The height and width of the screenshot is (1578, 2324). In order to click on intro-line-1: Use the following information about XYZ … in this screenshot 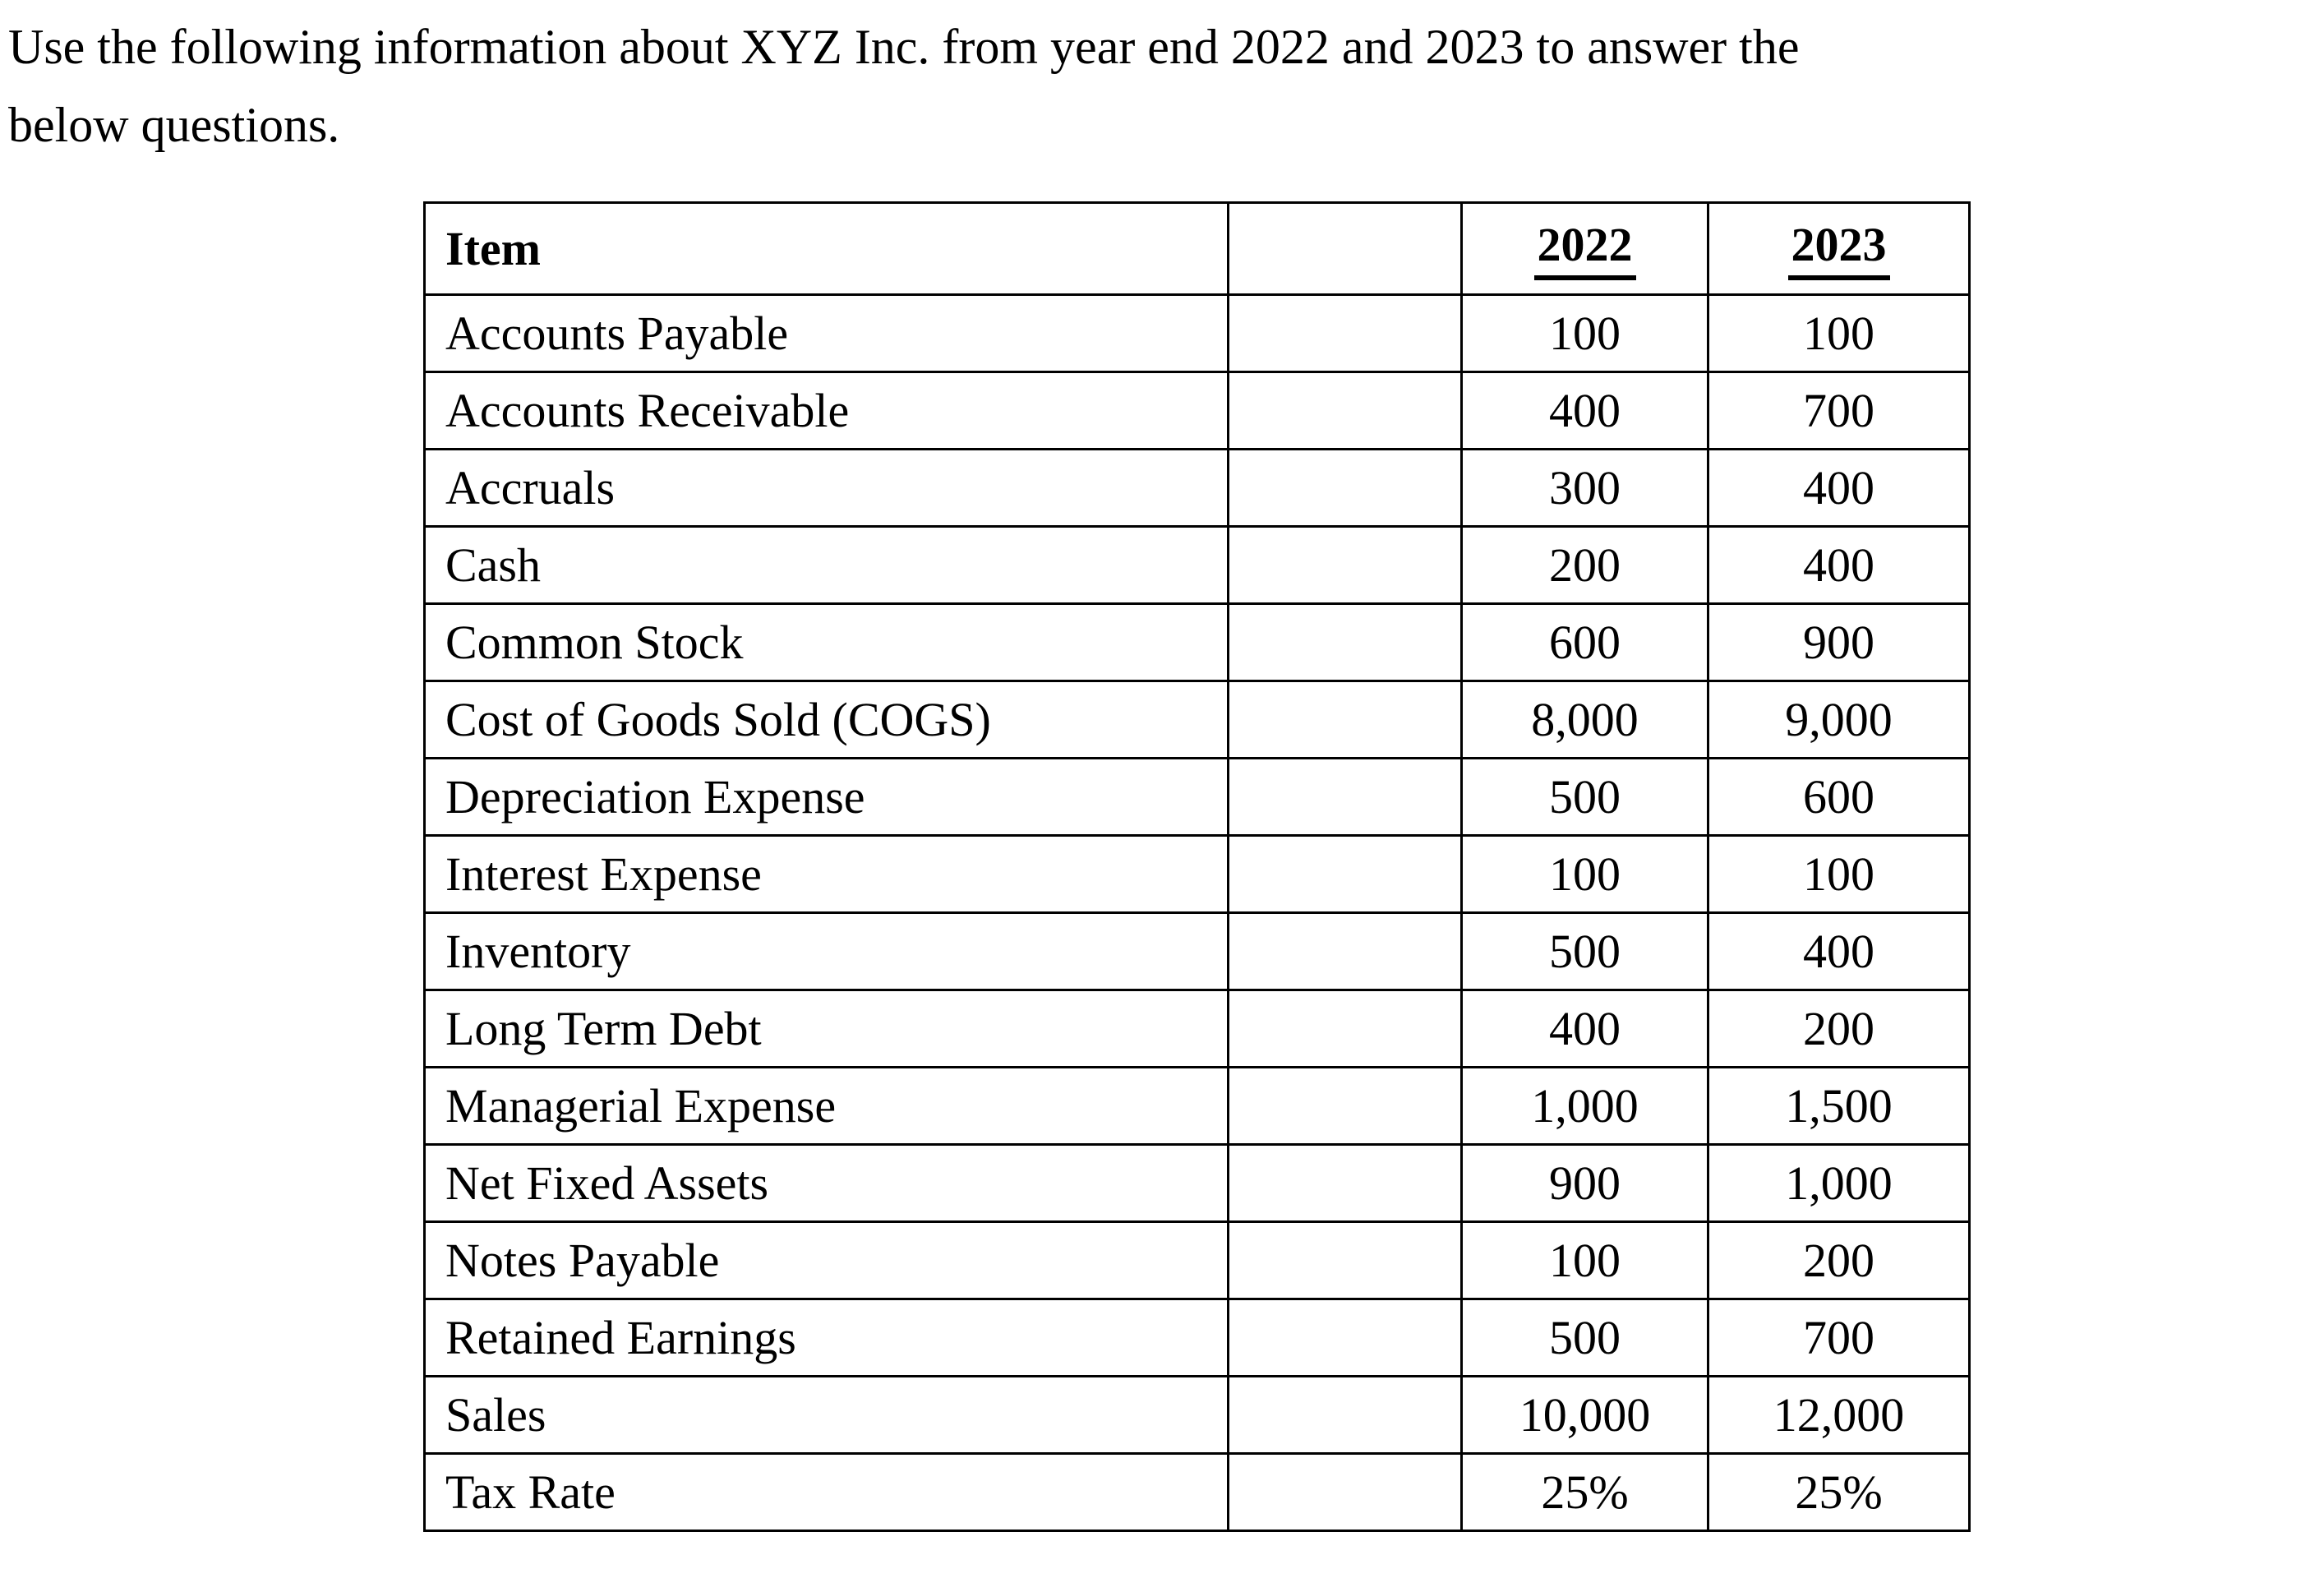, I will do `click(904, 47)`.